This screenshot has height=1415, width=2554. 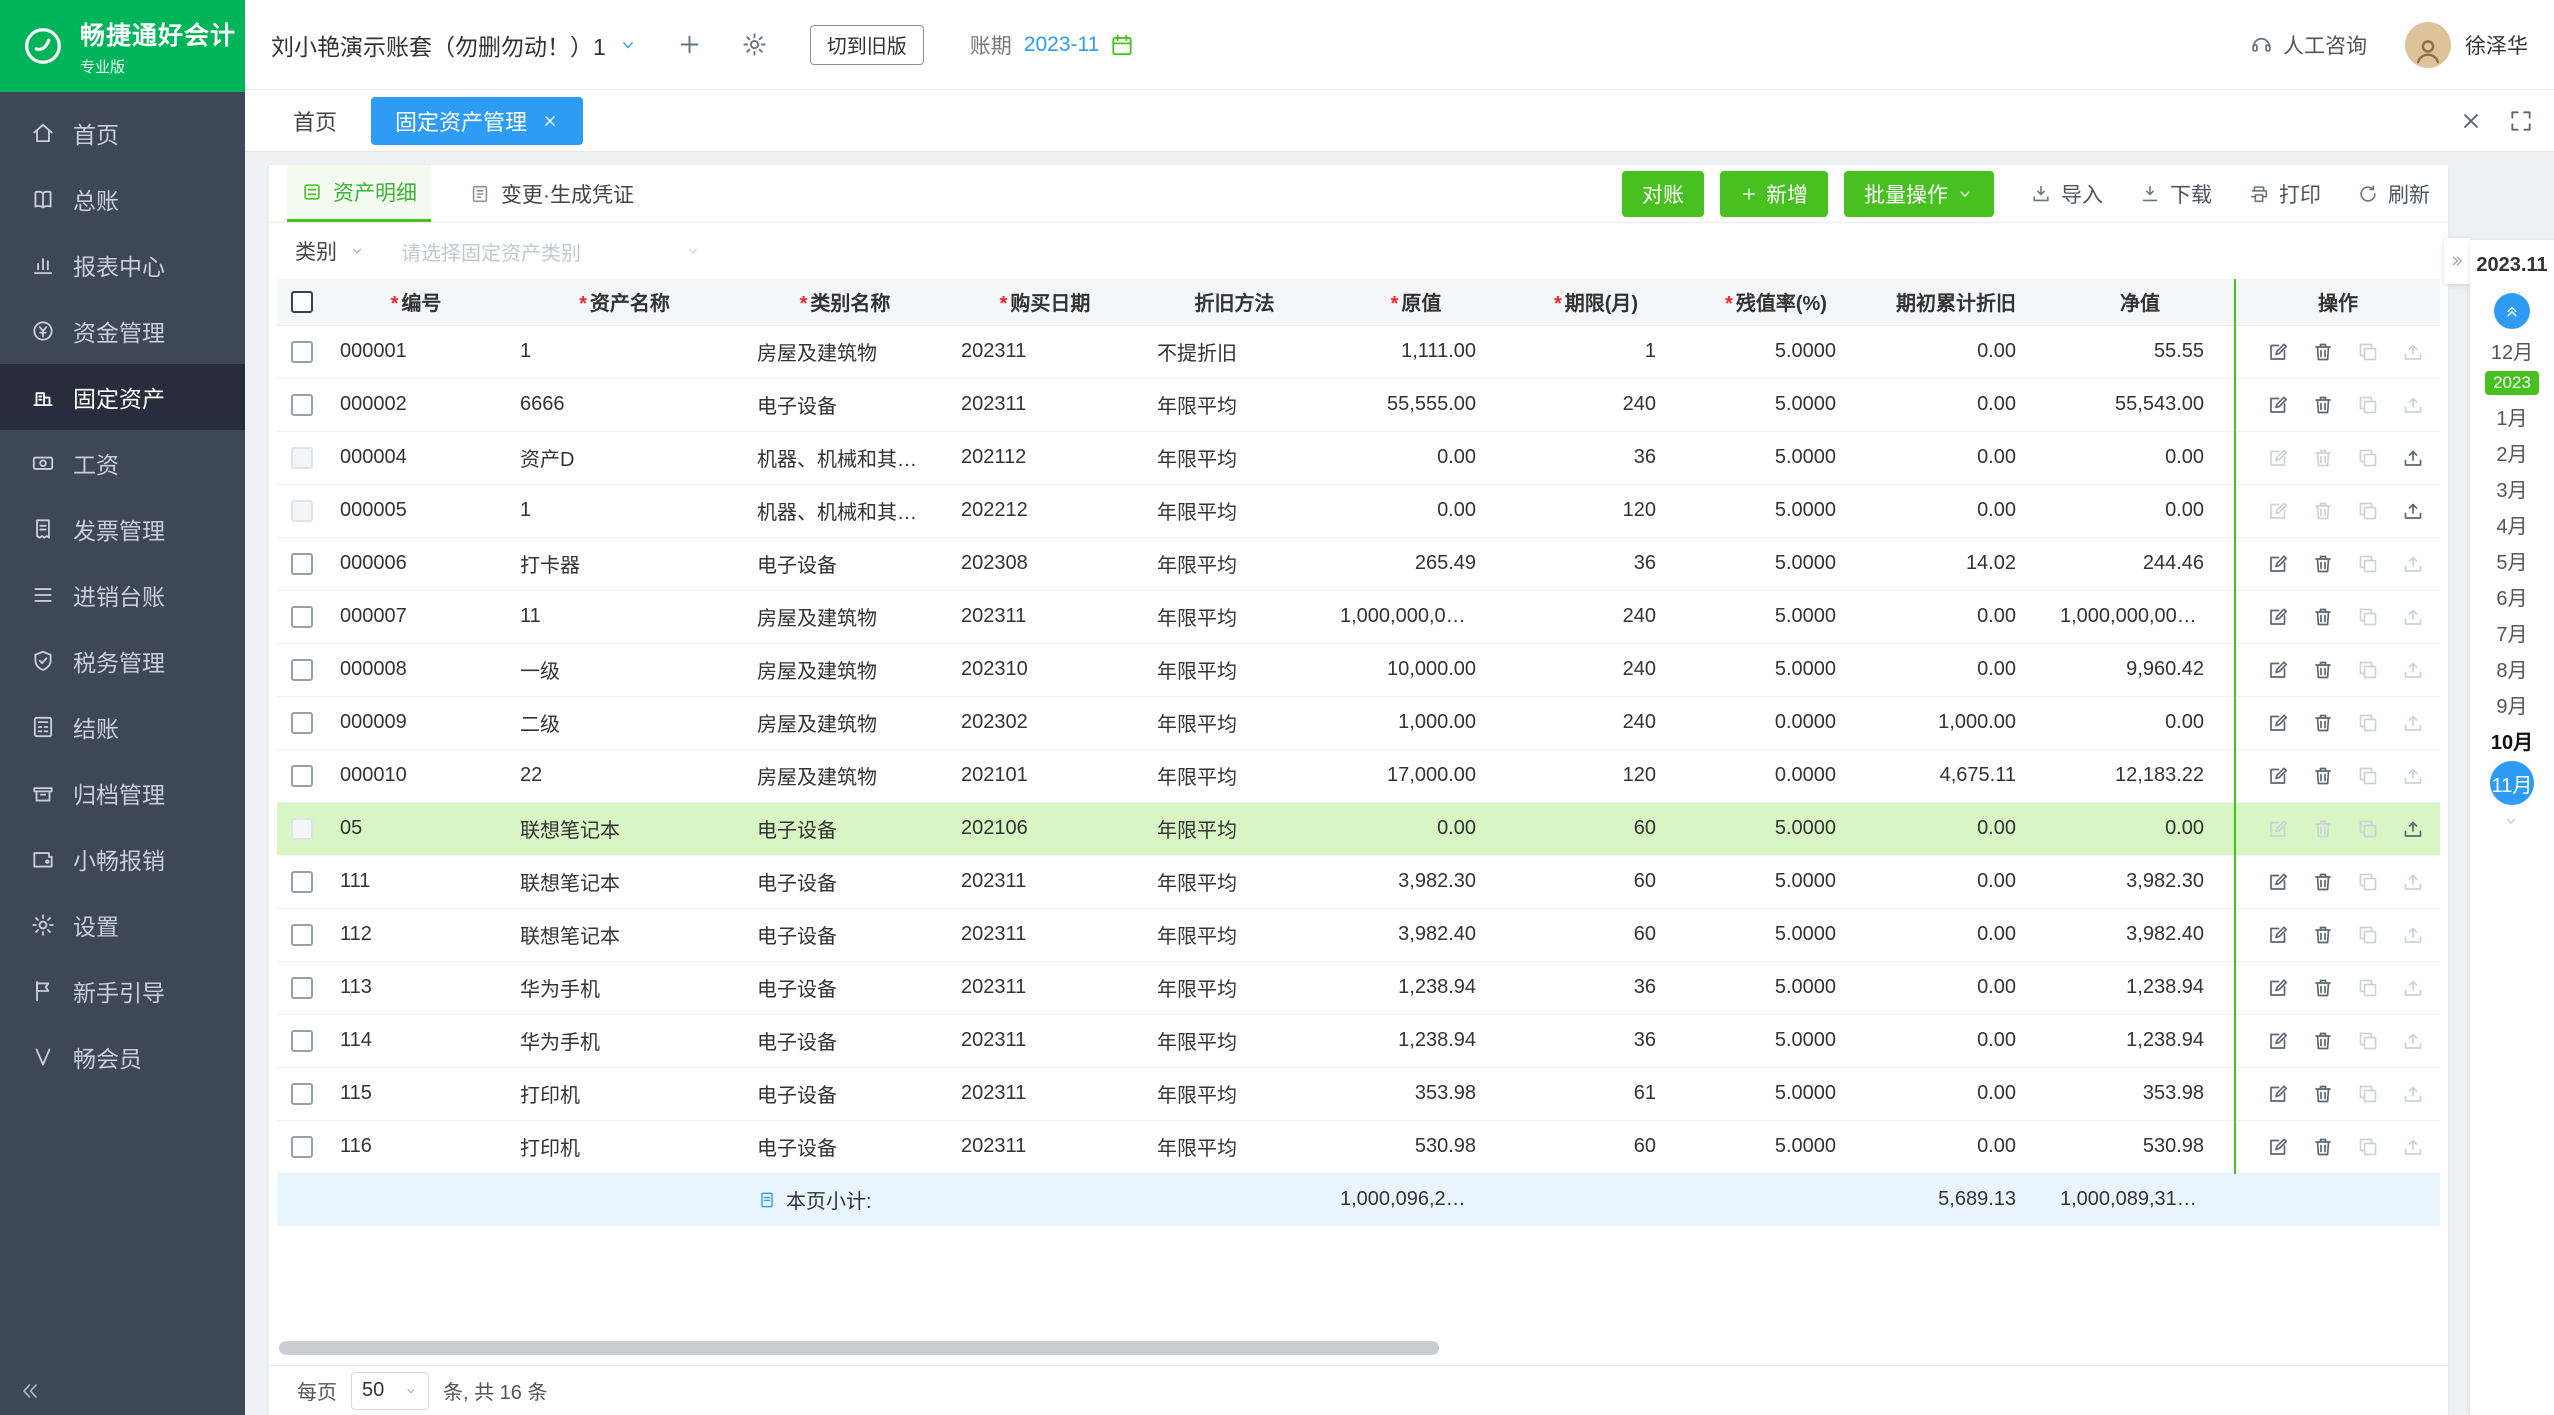 I want to click on sidebar-item-ledger: 总账, so click(x=122, y=199).